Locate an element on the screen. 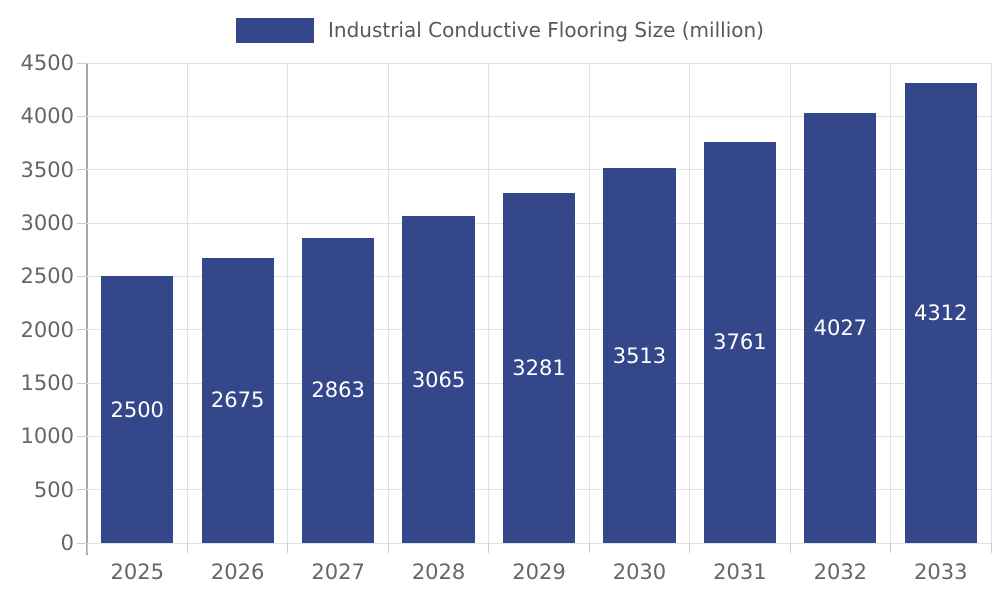 The height and width of the screenshot is (600, 1000). bar-value-label: 4312 is located at coordinates (941, 313).